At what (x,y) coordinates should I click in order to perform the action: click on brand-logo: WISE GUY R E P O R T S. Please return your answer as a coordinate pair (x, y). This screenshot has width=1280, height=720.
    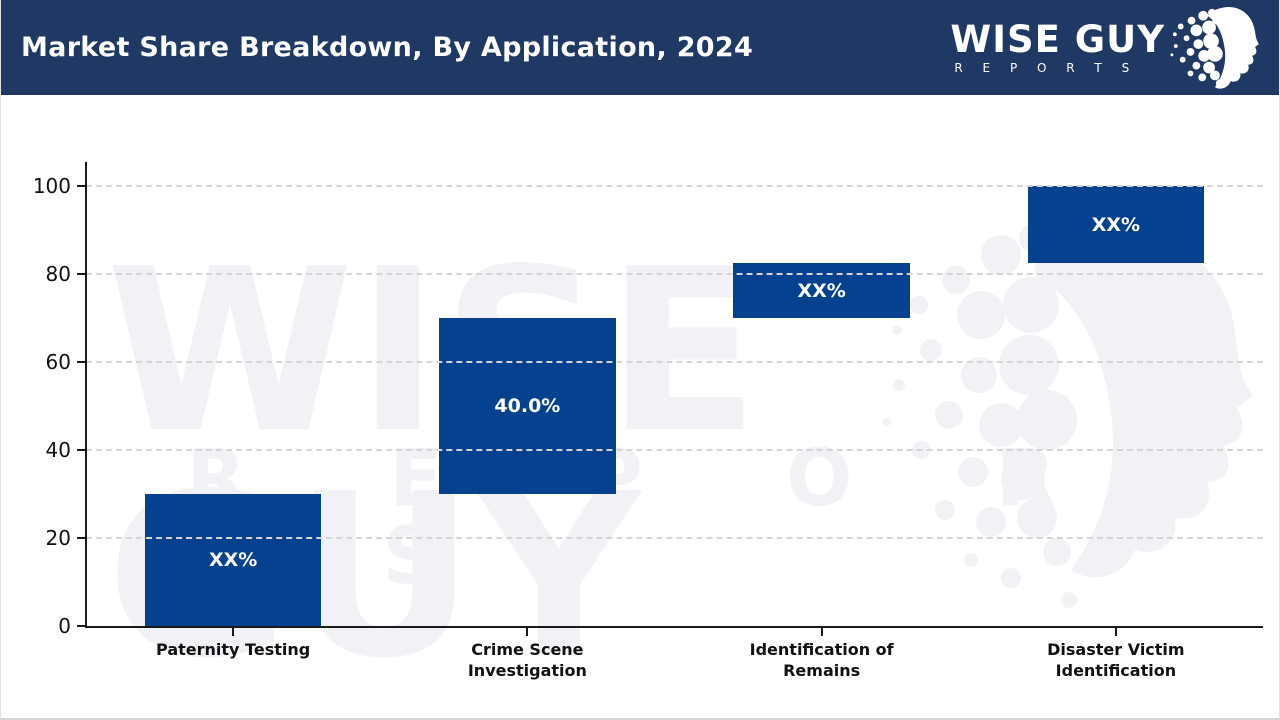
    Looking at the image, I should click on (1106, 48).